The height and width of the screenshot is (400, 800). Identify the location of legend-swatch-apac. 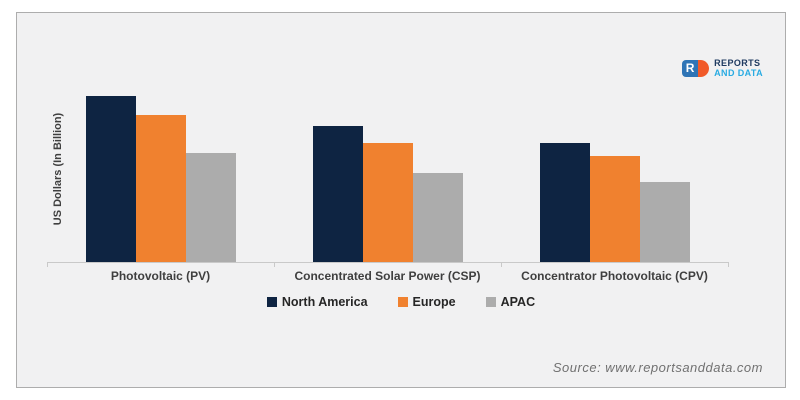
(490, 302).